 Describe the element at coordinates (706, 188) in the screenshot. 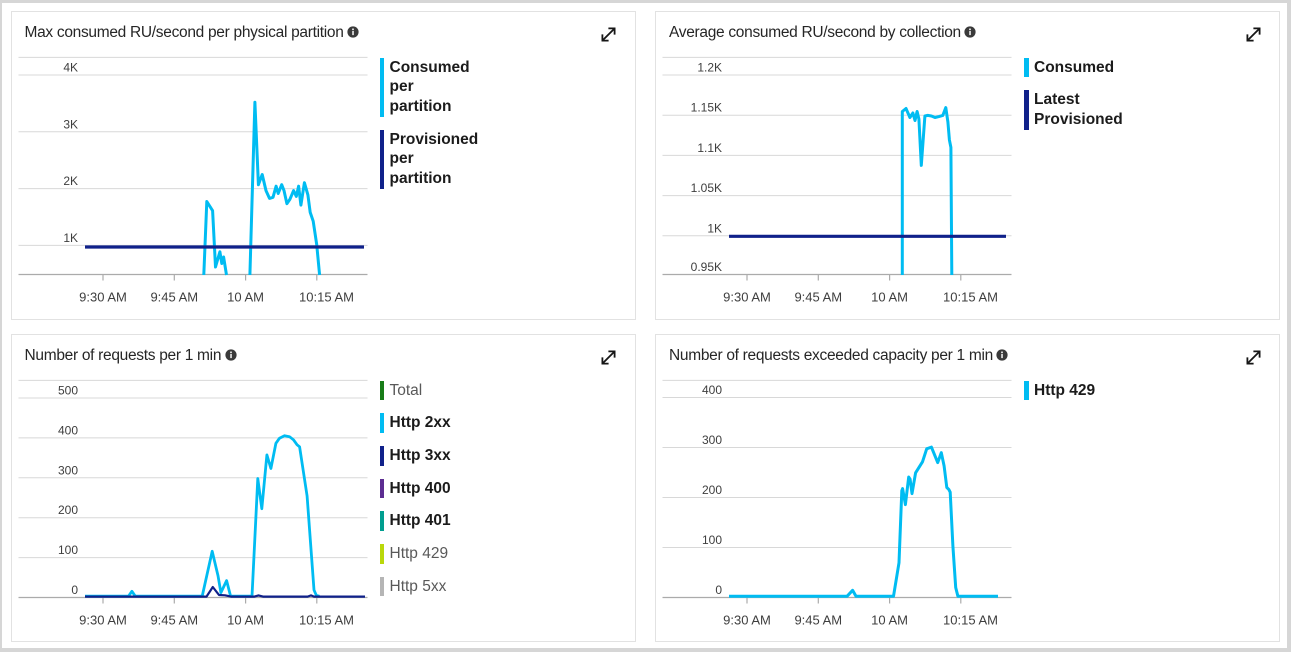

I see `svg-text: 1.05K` at that location.